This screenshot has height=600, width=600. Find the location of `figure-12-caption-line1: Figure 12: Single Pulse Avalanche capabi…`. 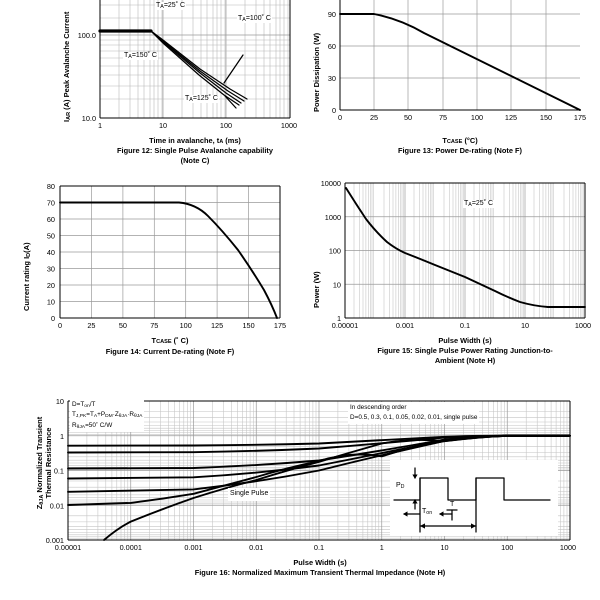

figure-12-caption-line1: Figure 12: Single Pulse Avalanche capabi… is located at coordinates (195, 150).